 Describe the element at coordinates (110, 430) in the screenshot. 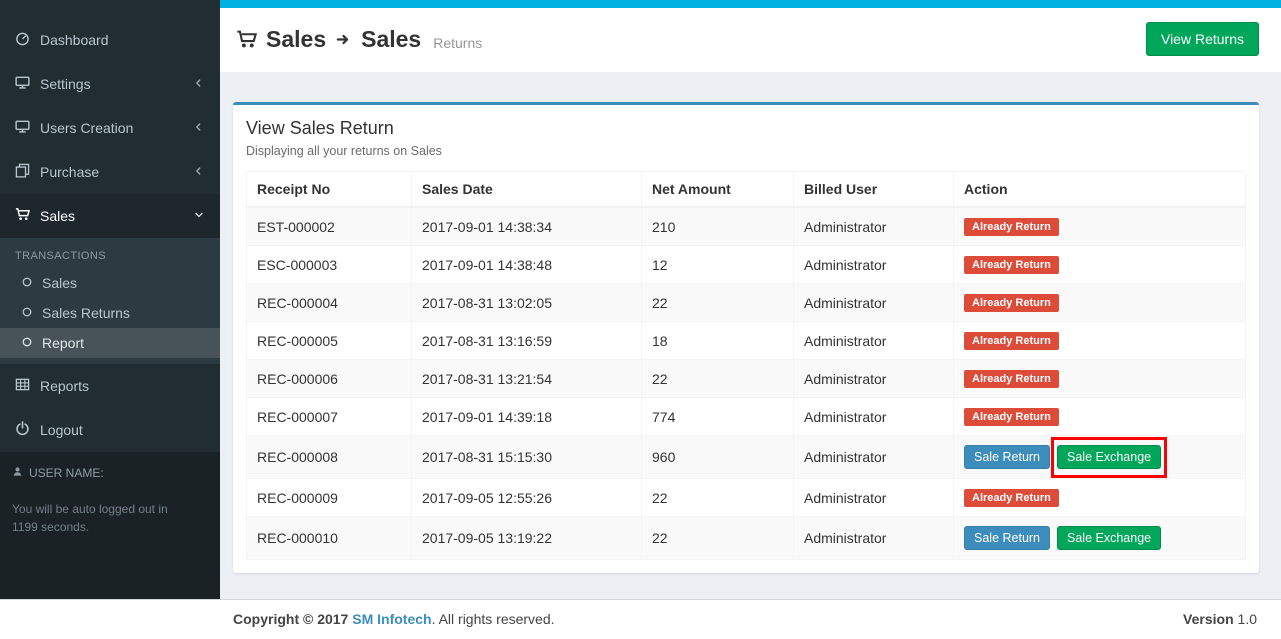

I see `sidebar-item-logout: Logout` at that location.